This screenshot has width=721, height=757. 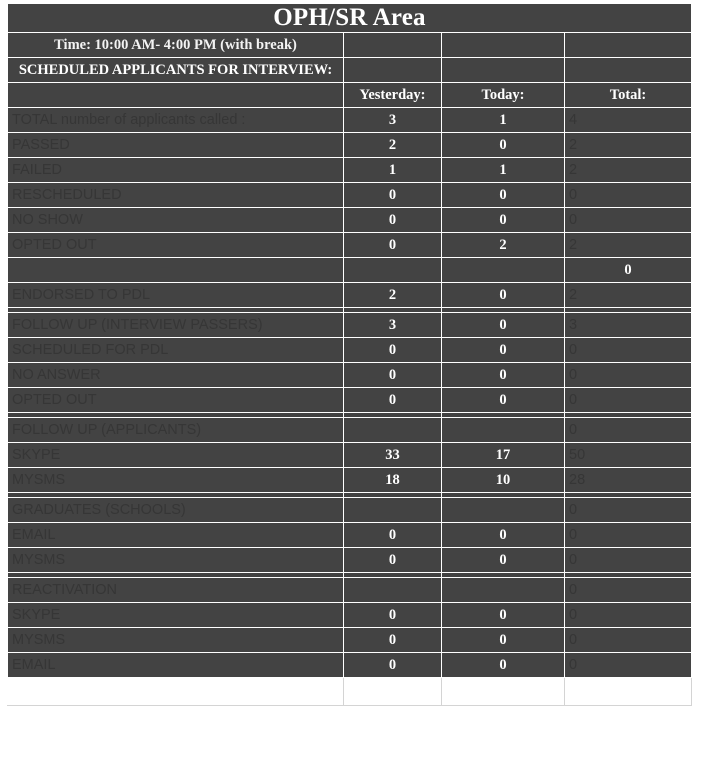 What do you see at coordinates (503, 691) in the screenshot?
I see `blank-today-cell` at bounding box center [503, 691].